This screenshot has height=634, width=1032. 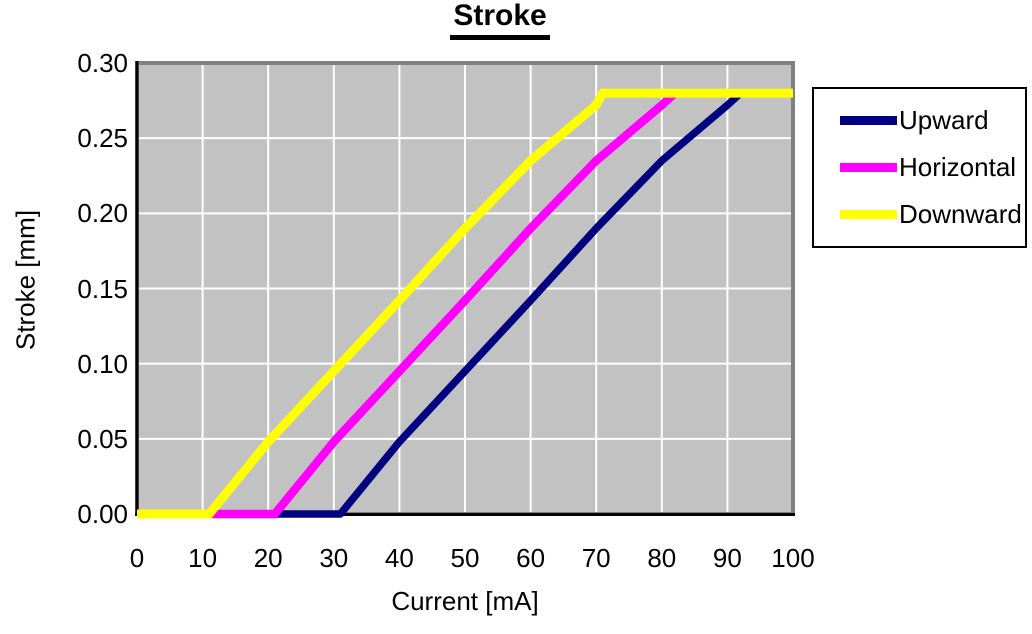 What do you see at coordinates (137, 558) in the screenshot?
I see `x-tick-label: 0` at bounding box center [137, 558].